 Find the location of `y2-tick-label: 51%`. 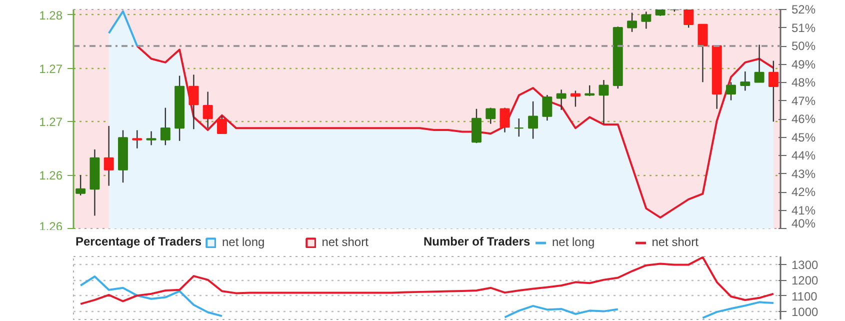

y2-tick-label: 51% is located at coordinates (804, 27).